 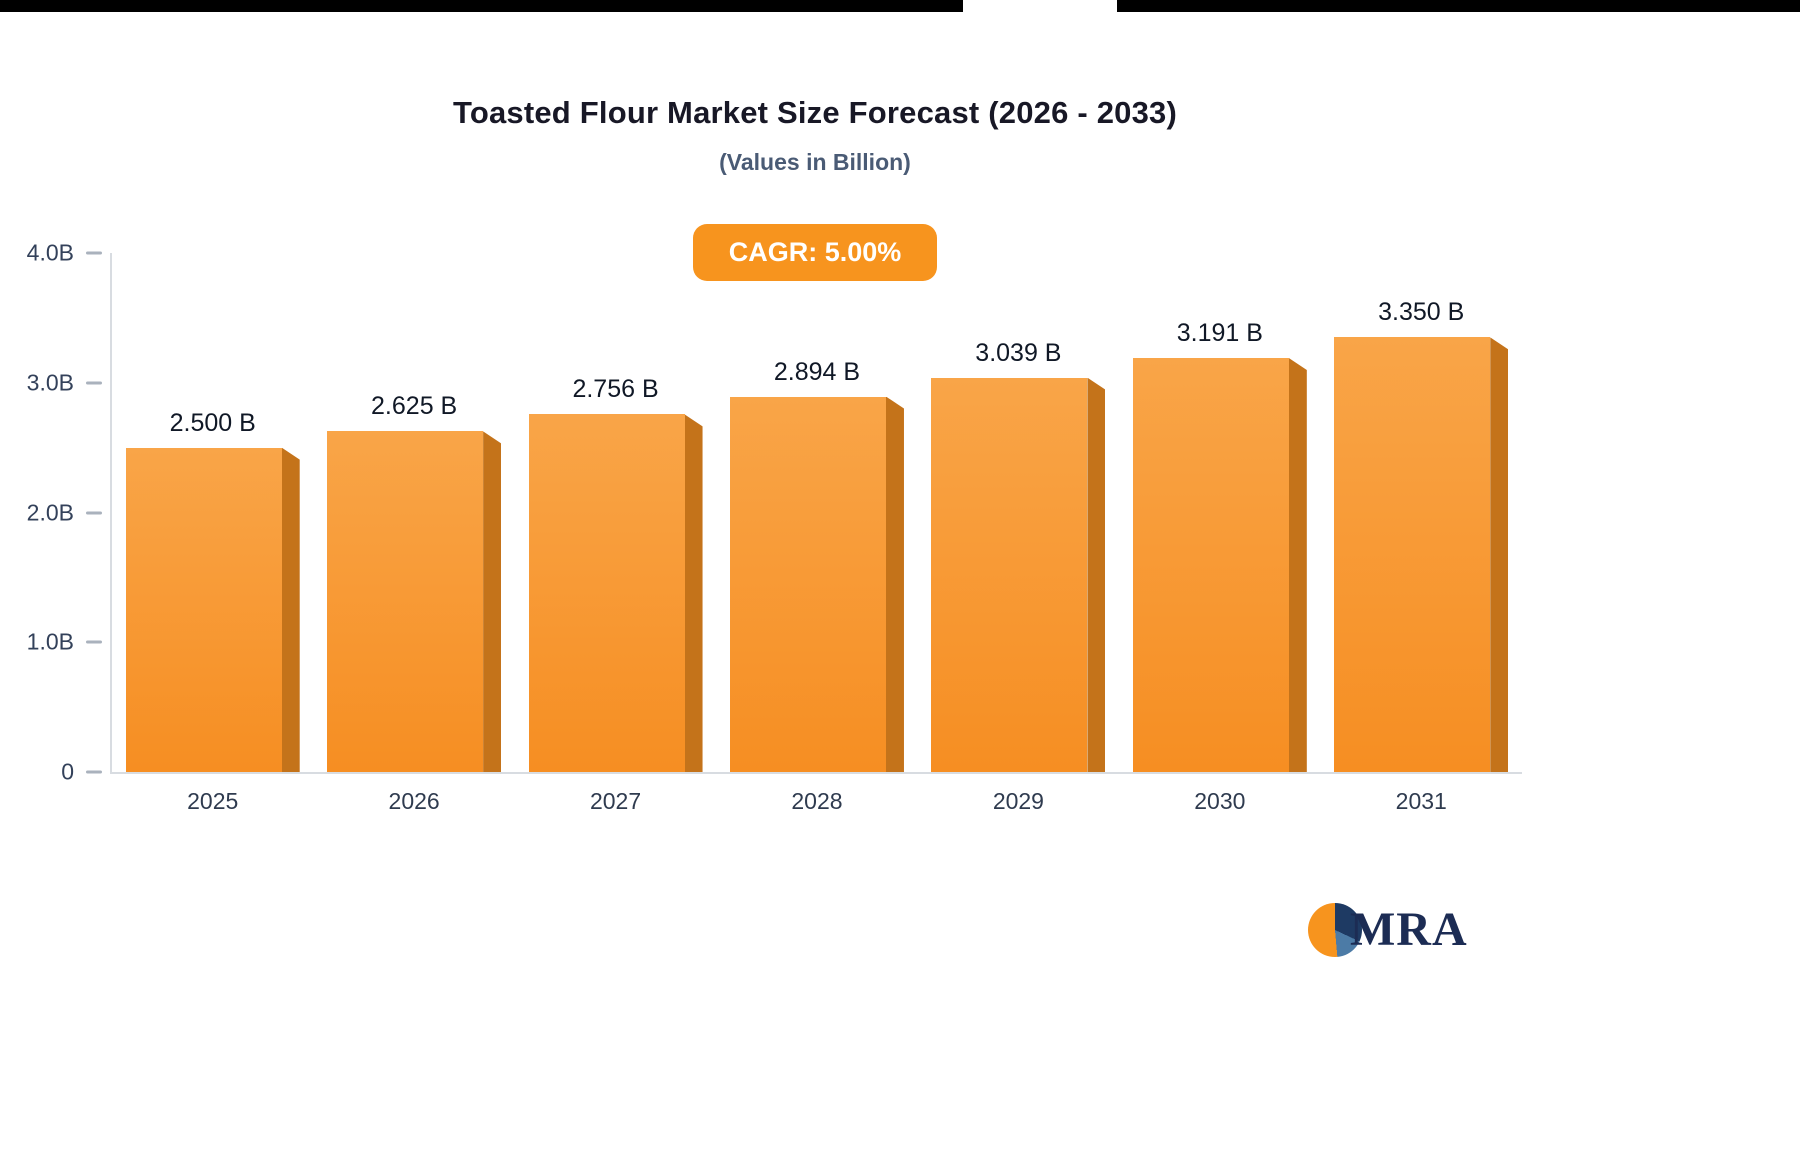 I want to click on y-tick: 0, so click(x=81, y=772).